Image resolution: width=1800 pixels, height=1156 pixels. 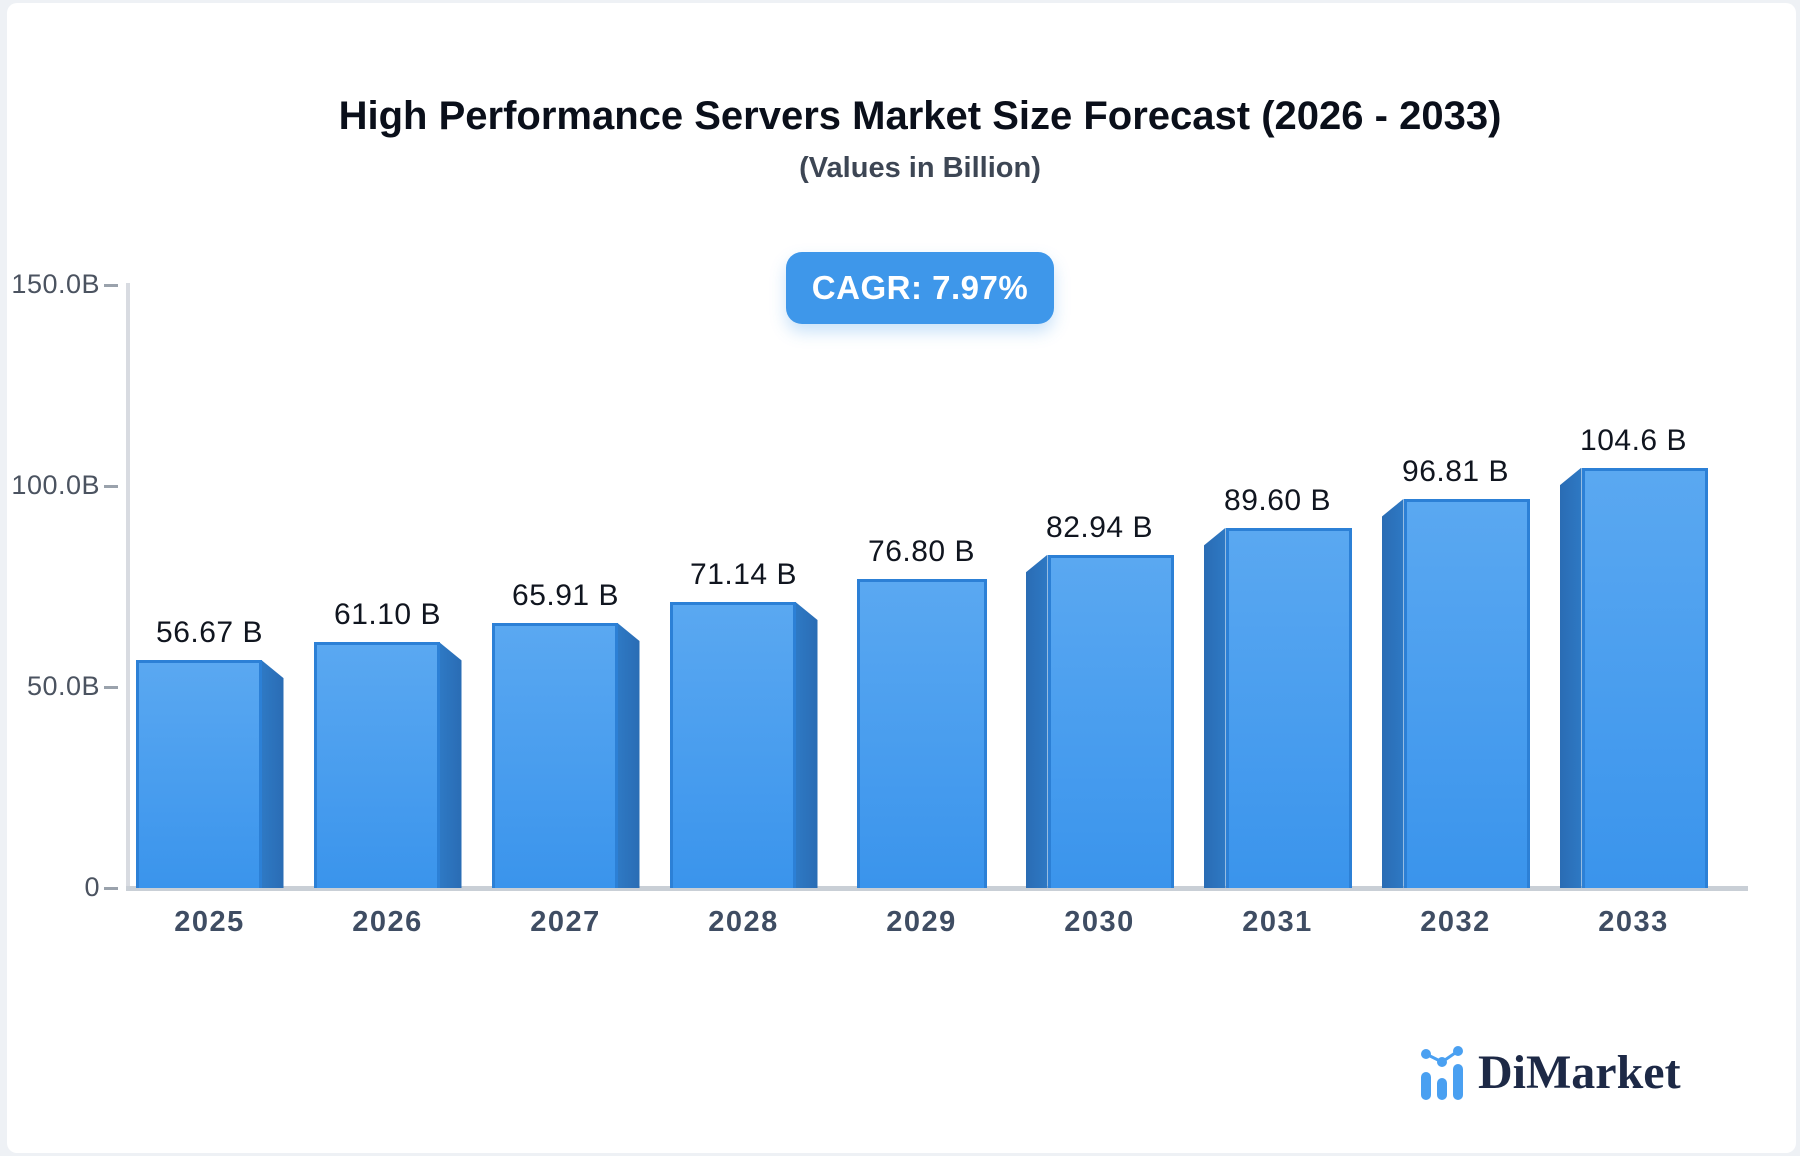 What do you see at coordinates (937, 888) in the screenshot?
I see `x-axis-baseline` at bounding box center [937, 888].